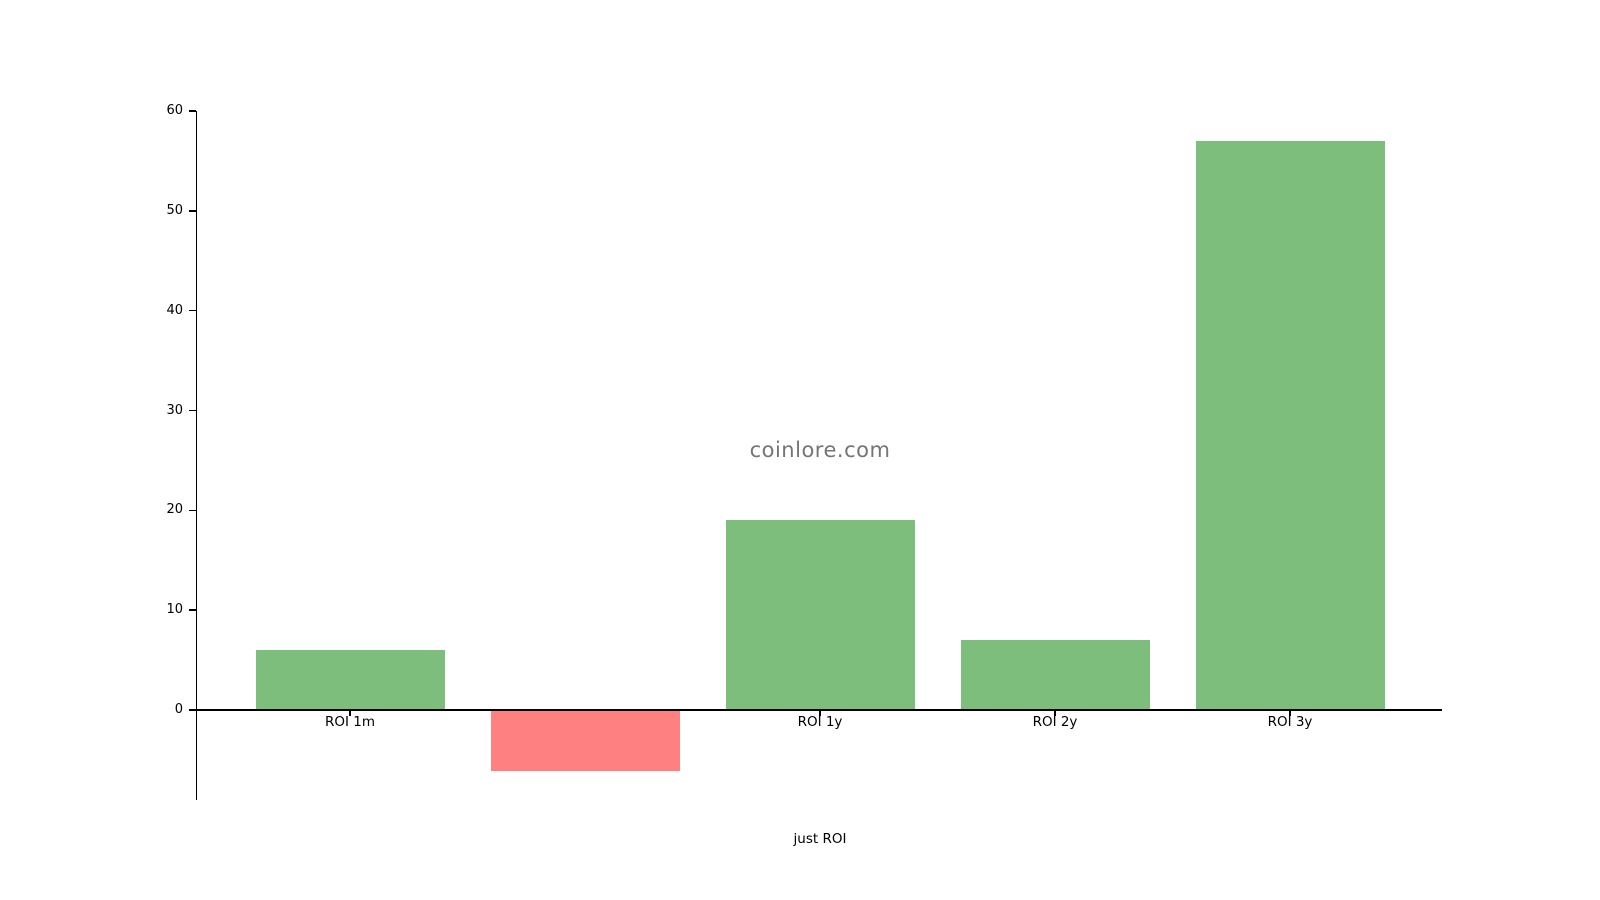 The width and height of the screenshot is (1600, 900). Describe the element at coordinates (196, 455) in the screenshot. I see `y-axis-spine` at that location.